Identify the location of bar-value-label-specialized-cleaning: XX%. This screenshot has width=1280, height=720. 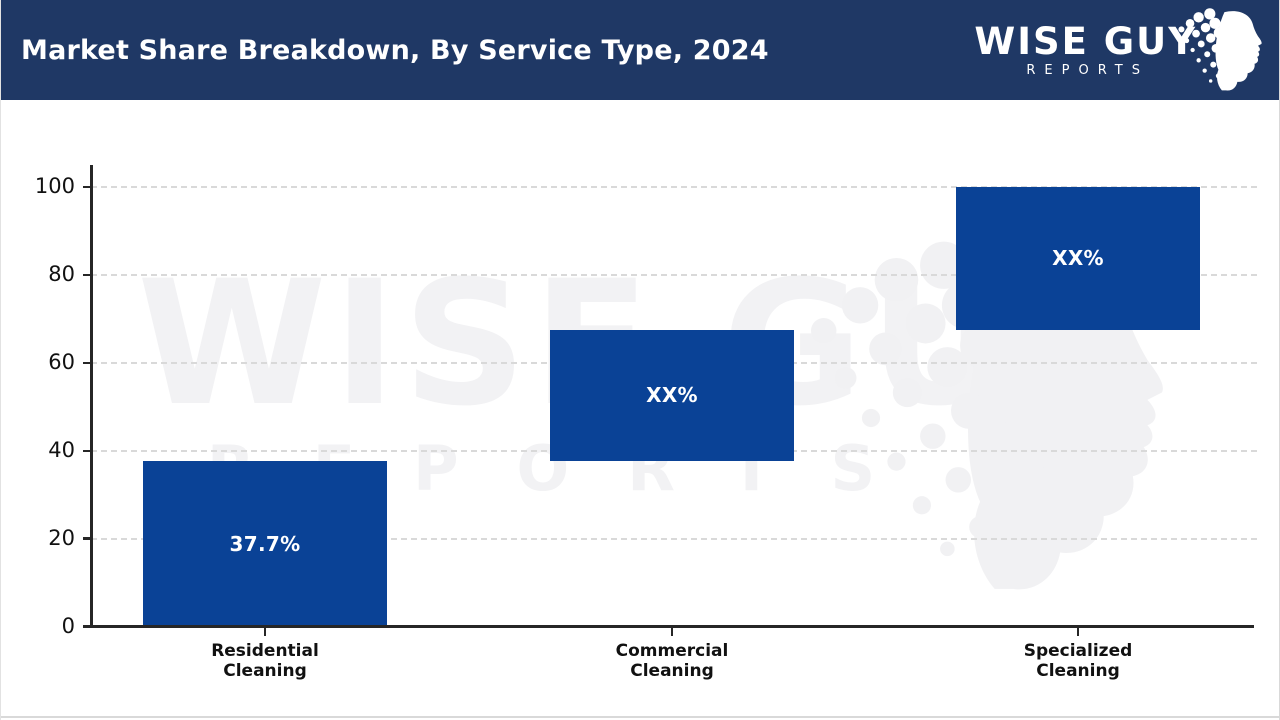
(1078, 258).